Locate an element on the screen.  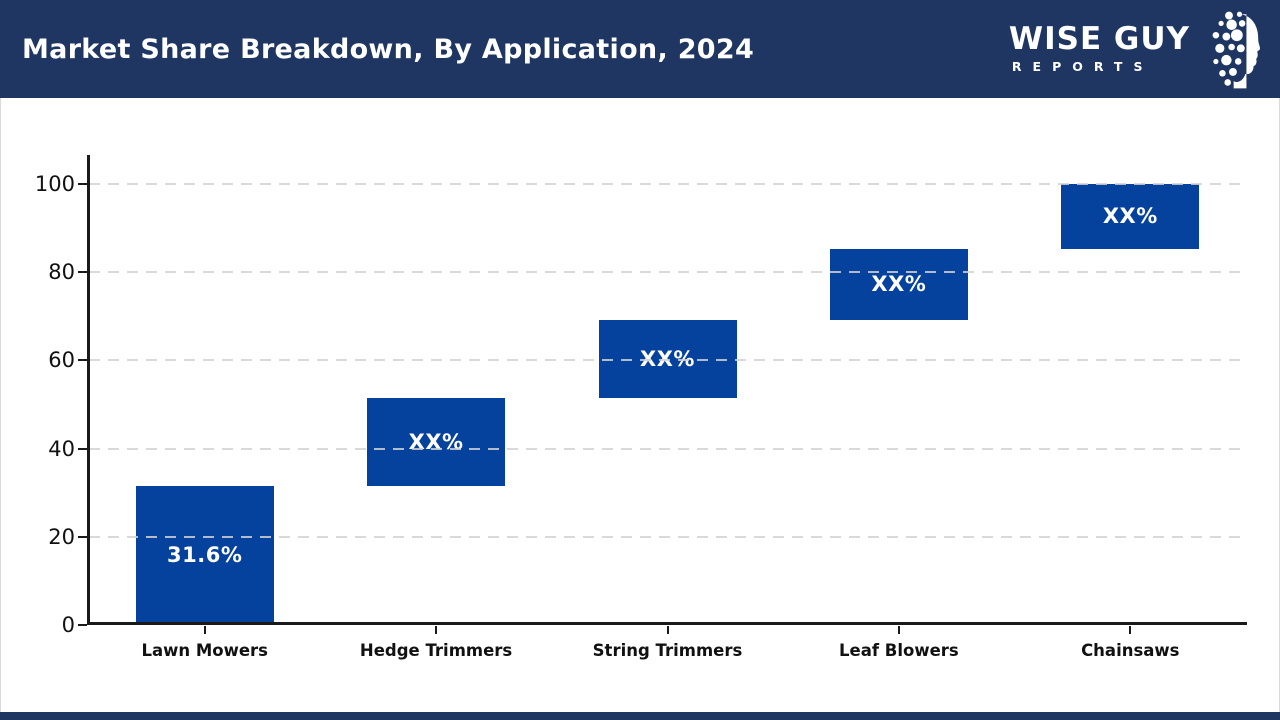
x-axis-label-leaf-blowers: Leaf Blowers is located at coordinates (899, 650).